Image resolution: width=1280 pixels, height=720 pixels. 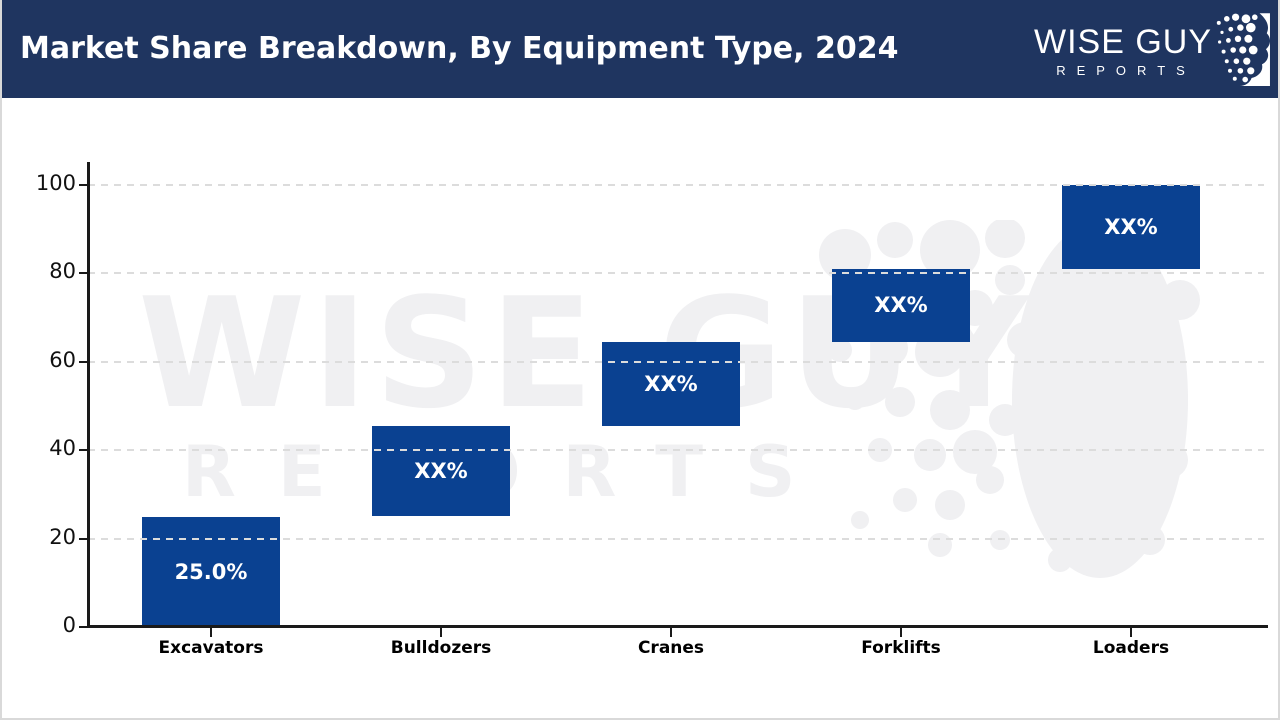 What do you see at coordinates (677, 626) in the screenshot?
I see `x-axis-line` at bounding box center [677, 626].